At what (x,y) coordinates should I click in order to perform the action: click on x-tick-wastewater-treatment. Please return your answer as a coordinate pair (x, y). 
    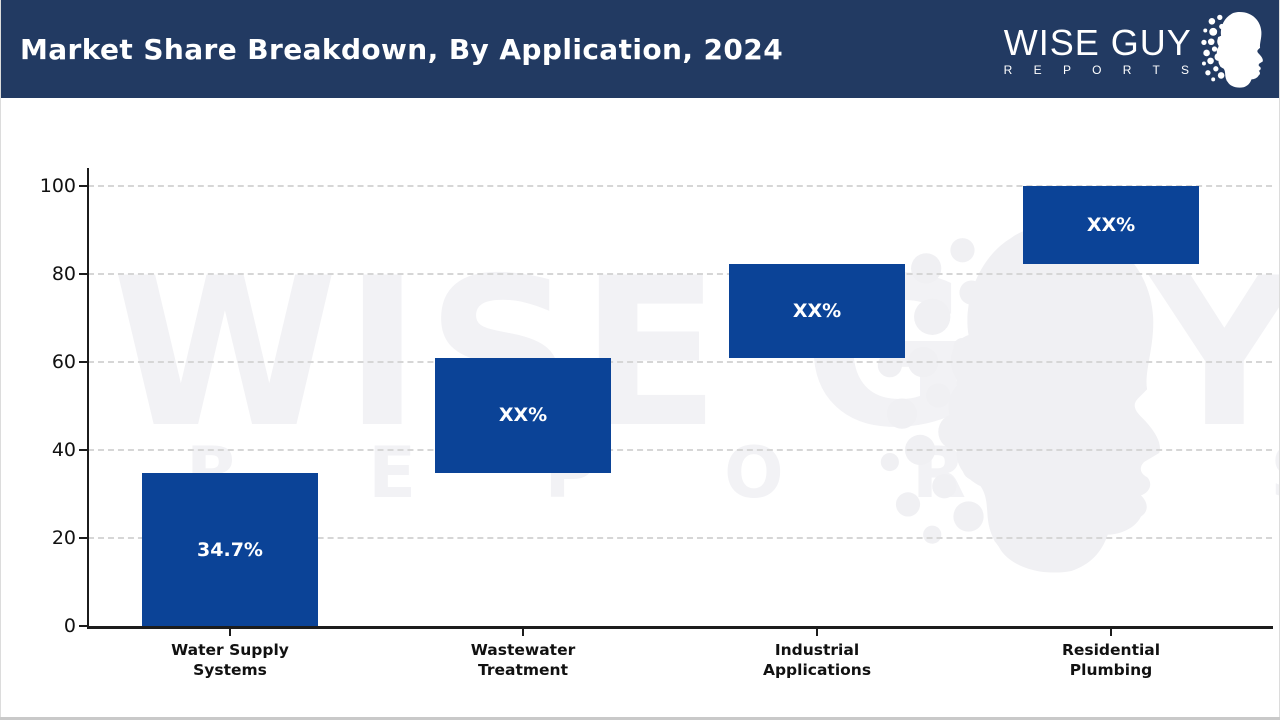
    Looking at the image, I should click on (523, 632).